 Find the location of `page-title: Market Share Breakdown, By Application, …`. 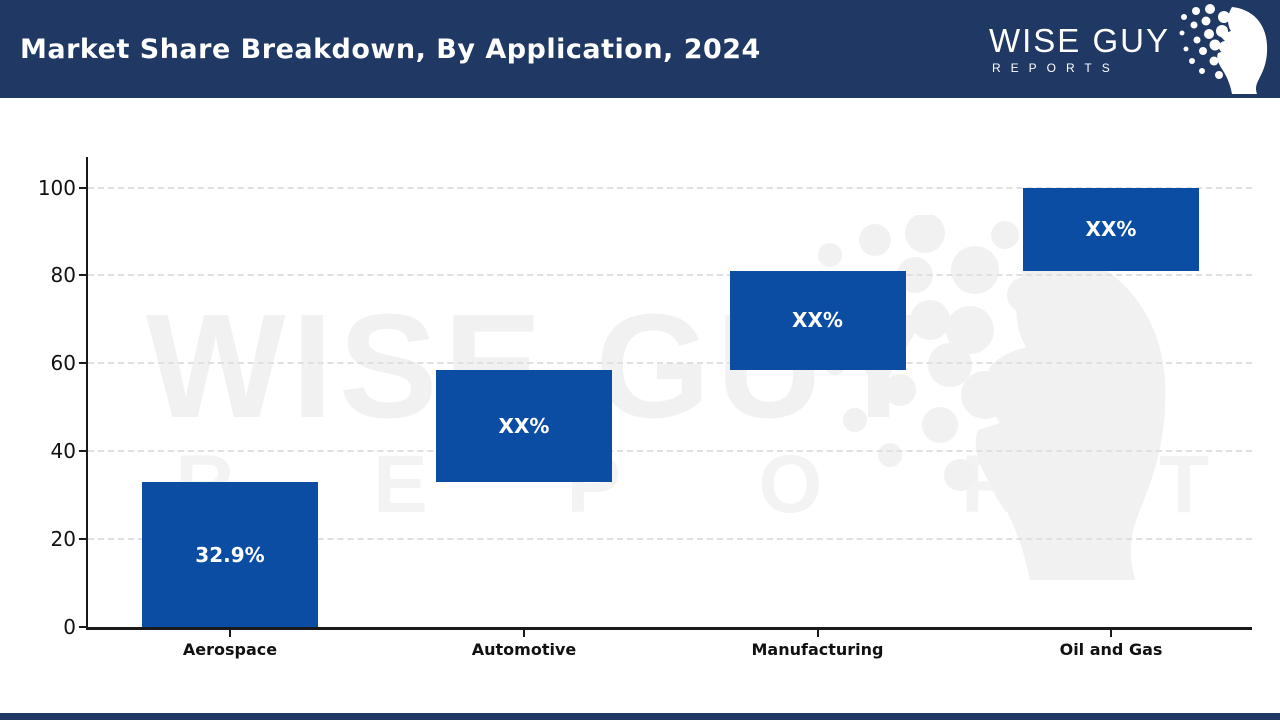

page-title: Market Share Breakdown, By Application, … is located at coordinates (390, 49).